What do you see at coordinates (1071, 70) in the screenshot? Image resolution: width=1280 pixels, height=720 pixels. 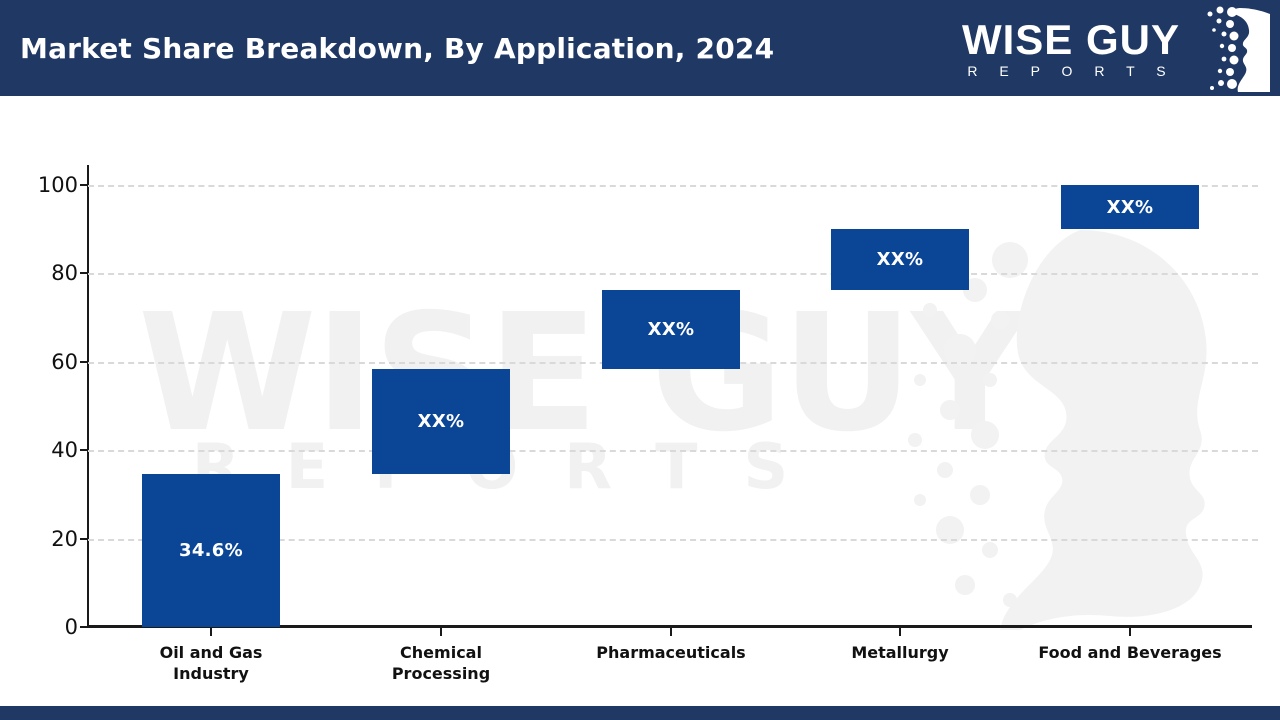 I see `logo-subtitle: R E P O R T S` at bounding box center [1071, 70].